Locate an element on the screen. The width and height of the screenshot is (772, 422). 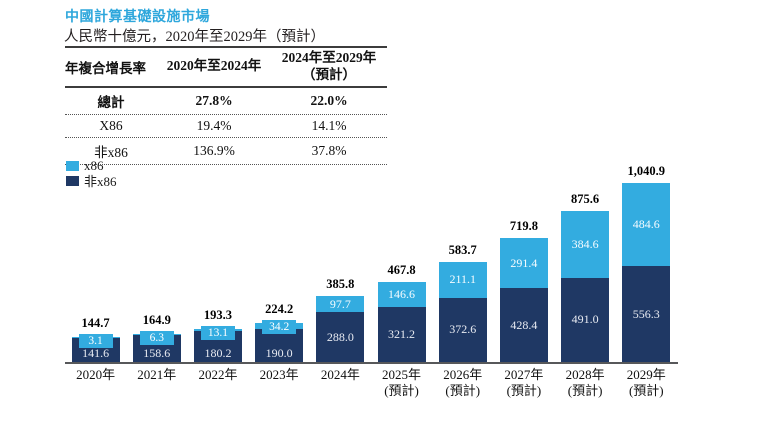
x86-value-label: 384.6 is located at coordinates (585, 243).